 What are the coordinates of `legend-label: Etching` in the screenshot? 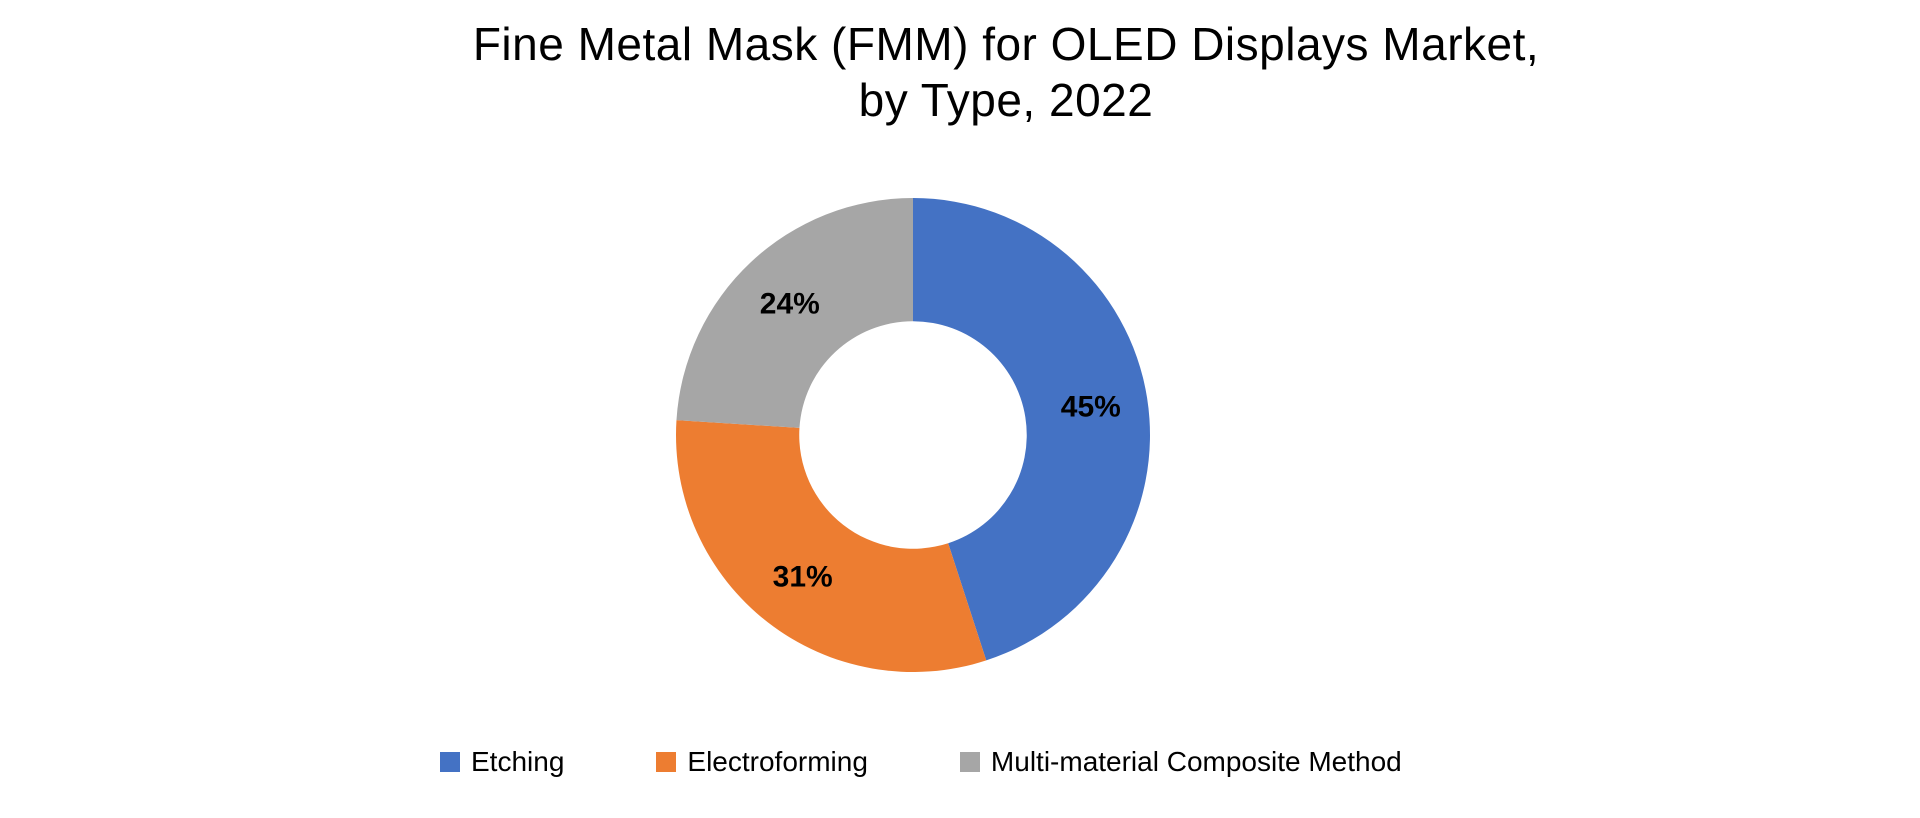 It's located at (518, 761).